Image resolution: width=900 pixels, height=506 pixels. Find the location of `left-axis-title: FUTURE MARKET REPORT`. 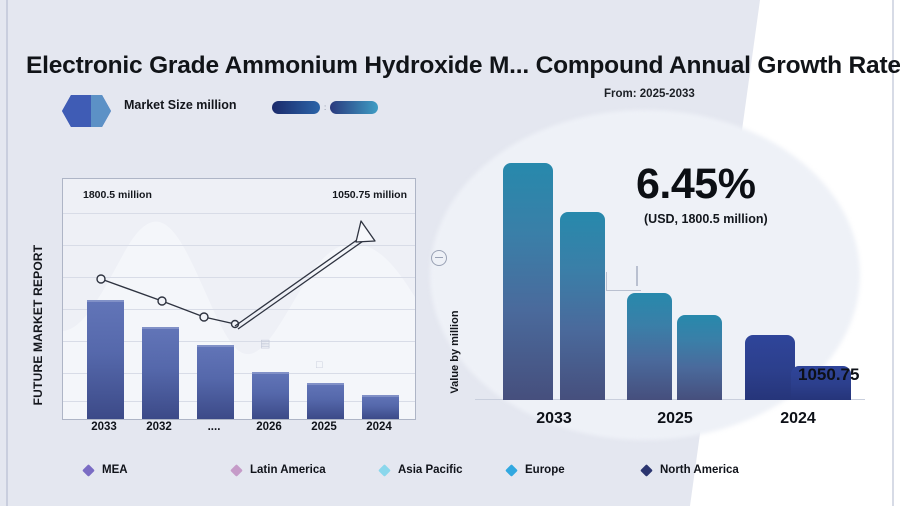

left-axis-title: FUTURE MARKET REPORT is located at coordinates (38, 325).